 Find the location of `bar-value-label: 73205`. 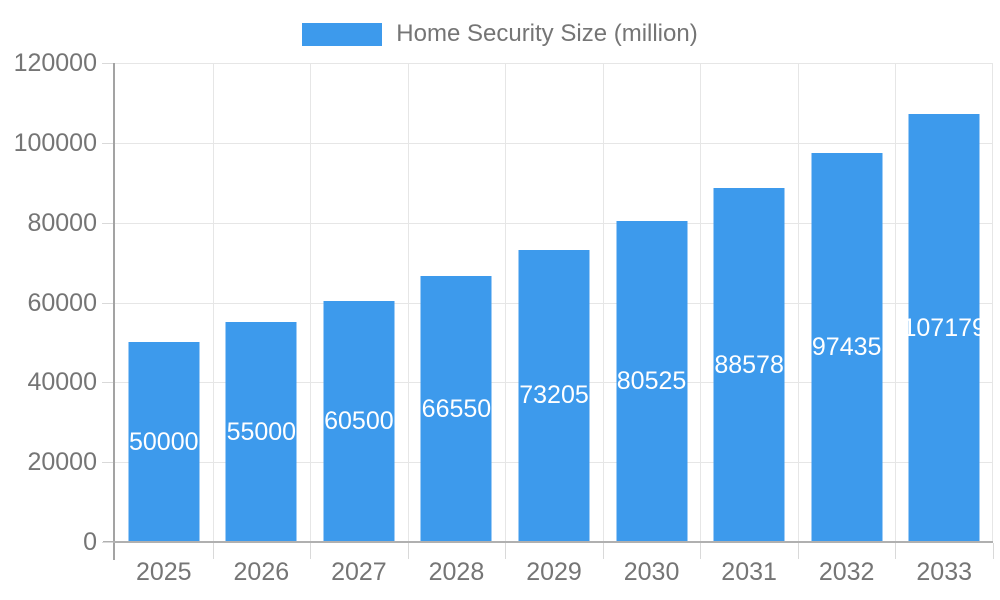

bar-value-label: 73205 is located at coordinates (554, 395).